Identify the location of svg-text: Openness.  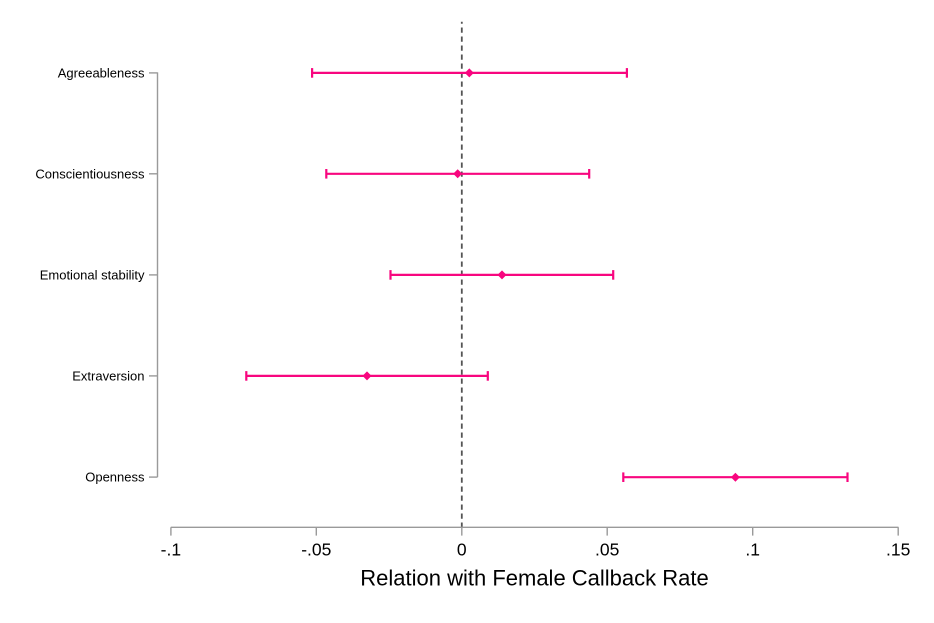
(115, 477).